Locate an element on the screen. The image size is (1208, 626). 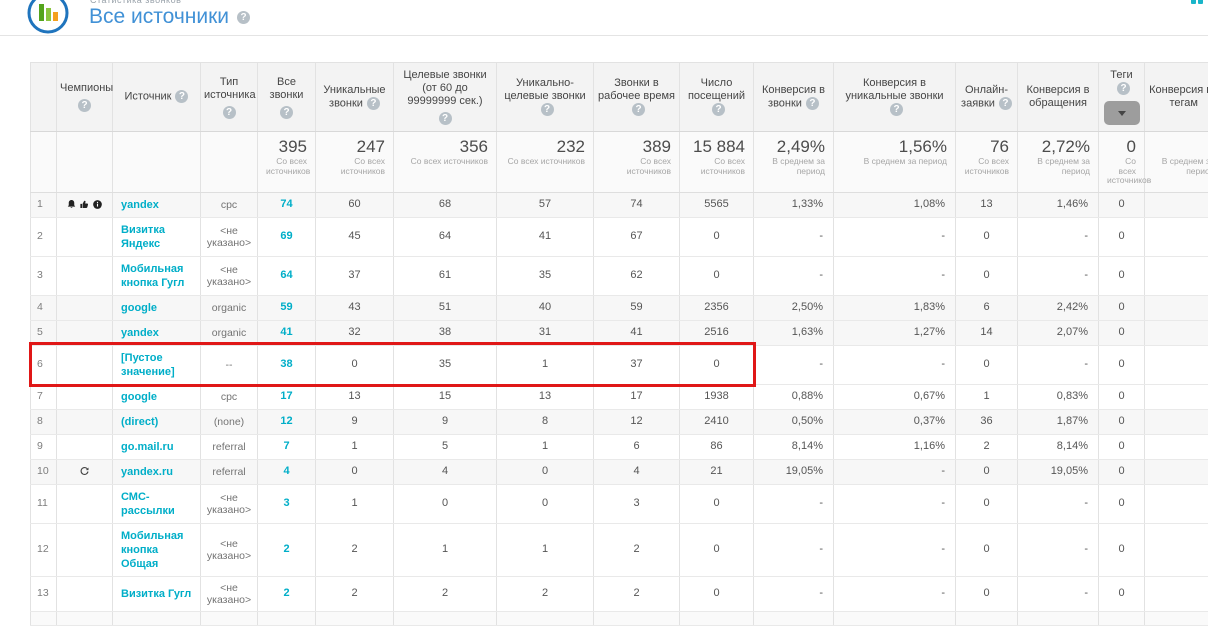
cell-calls: 41 is located at coordinates (287, 332).